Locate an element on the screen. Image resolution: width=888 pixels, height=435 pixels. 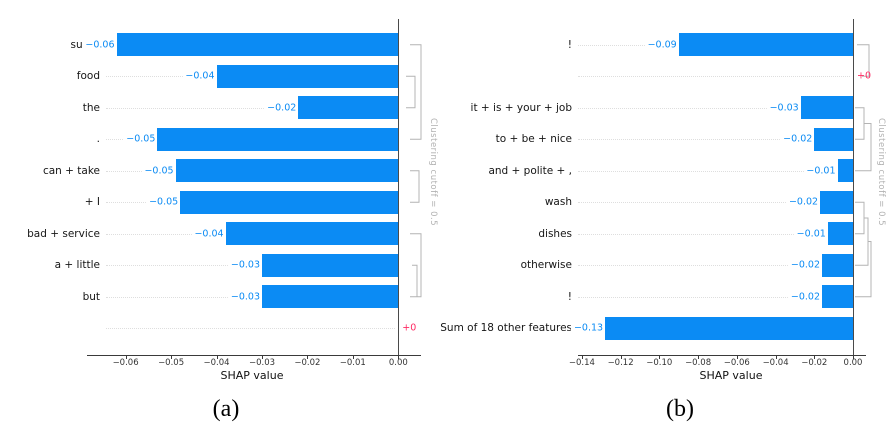
feature-label: otherwise is located at coordinates (546, 265).